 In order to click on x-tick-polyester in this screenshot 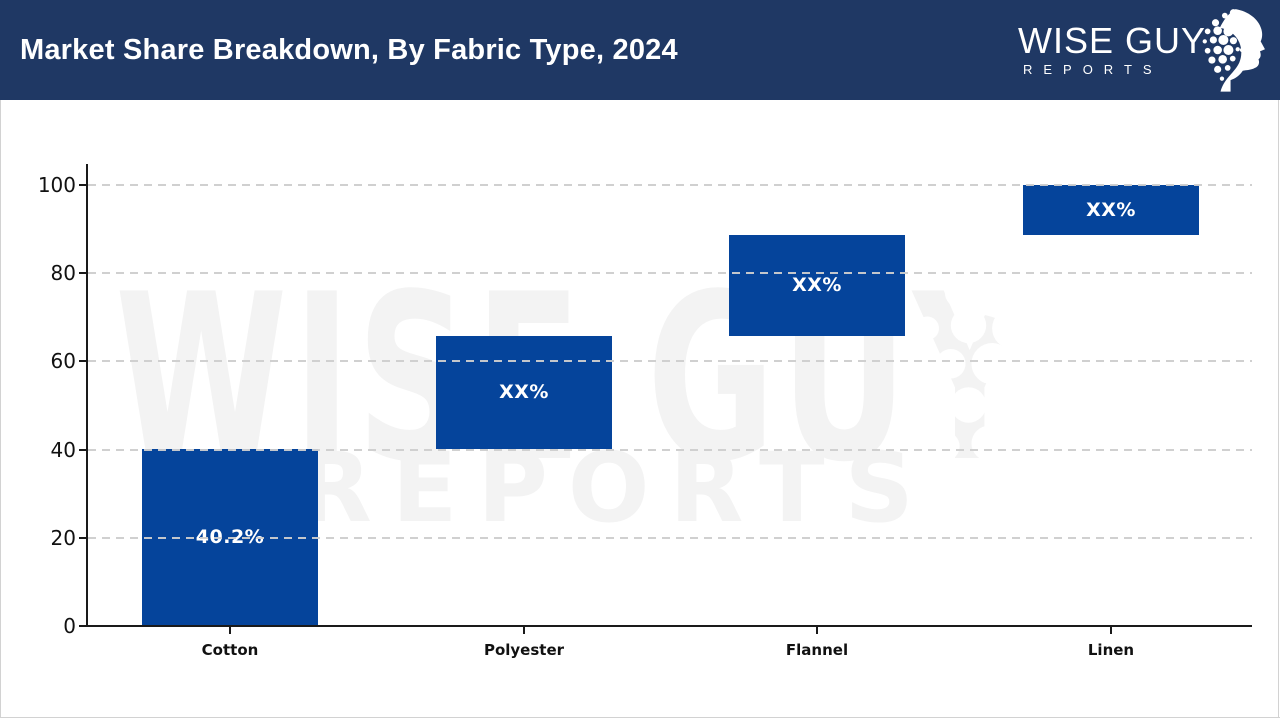, I will do `click(524, 630)`.